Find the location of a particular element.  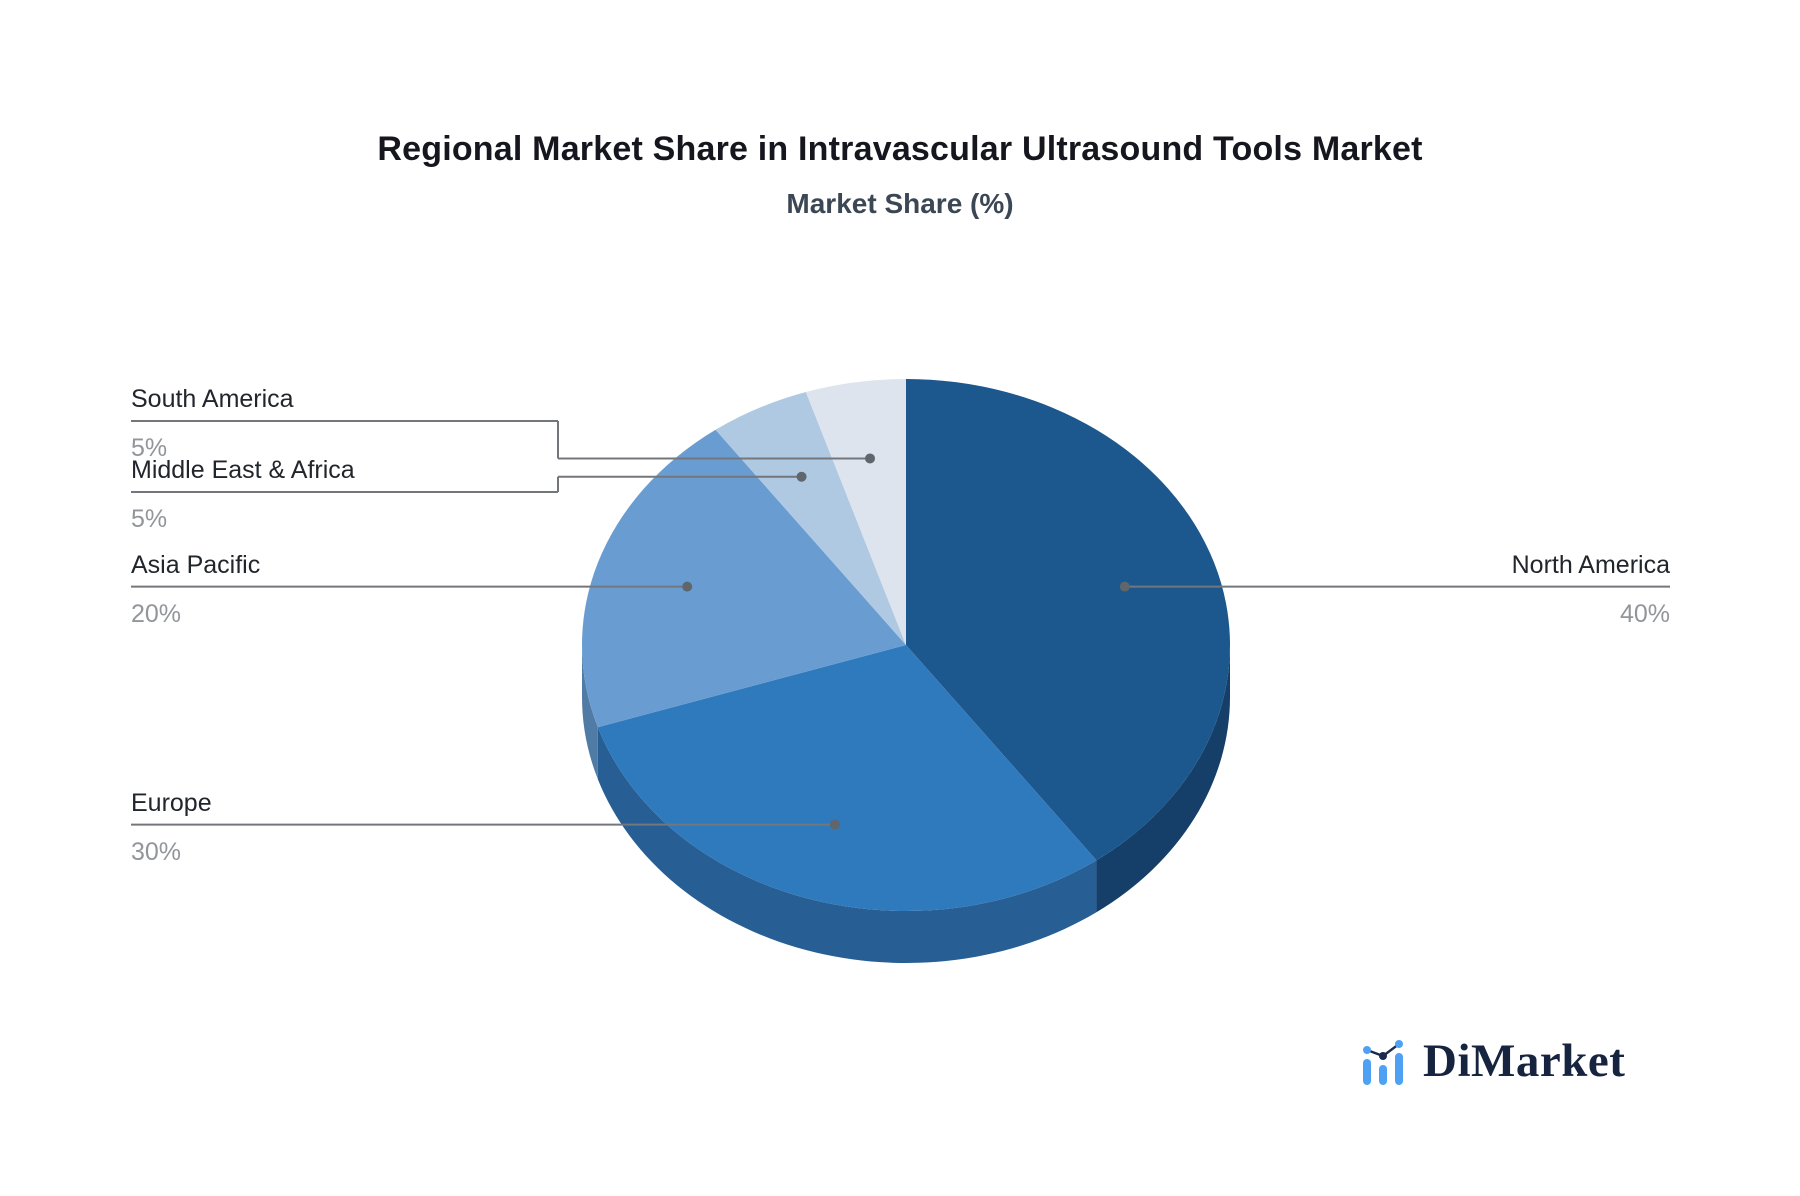

leader-dot-south-america is located at coordinates (870, 458).